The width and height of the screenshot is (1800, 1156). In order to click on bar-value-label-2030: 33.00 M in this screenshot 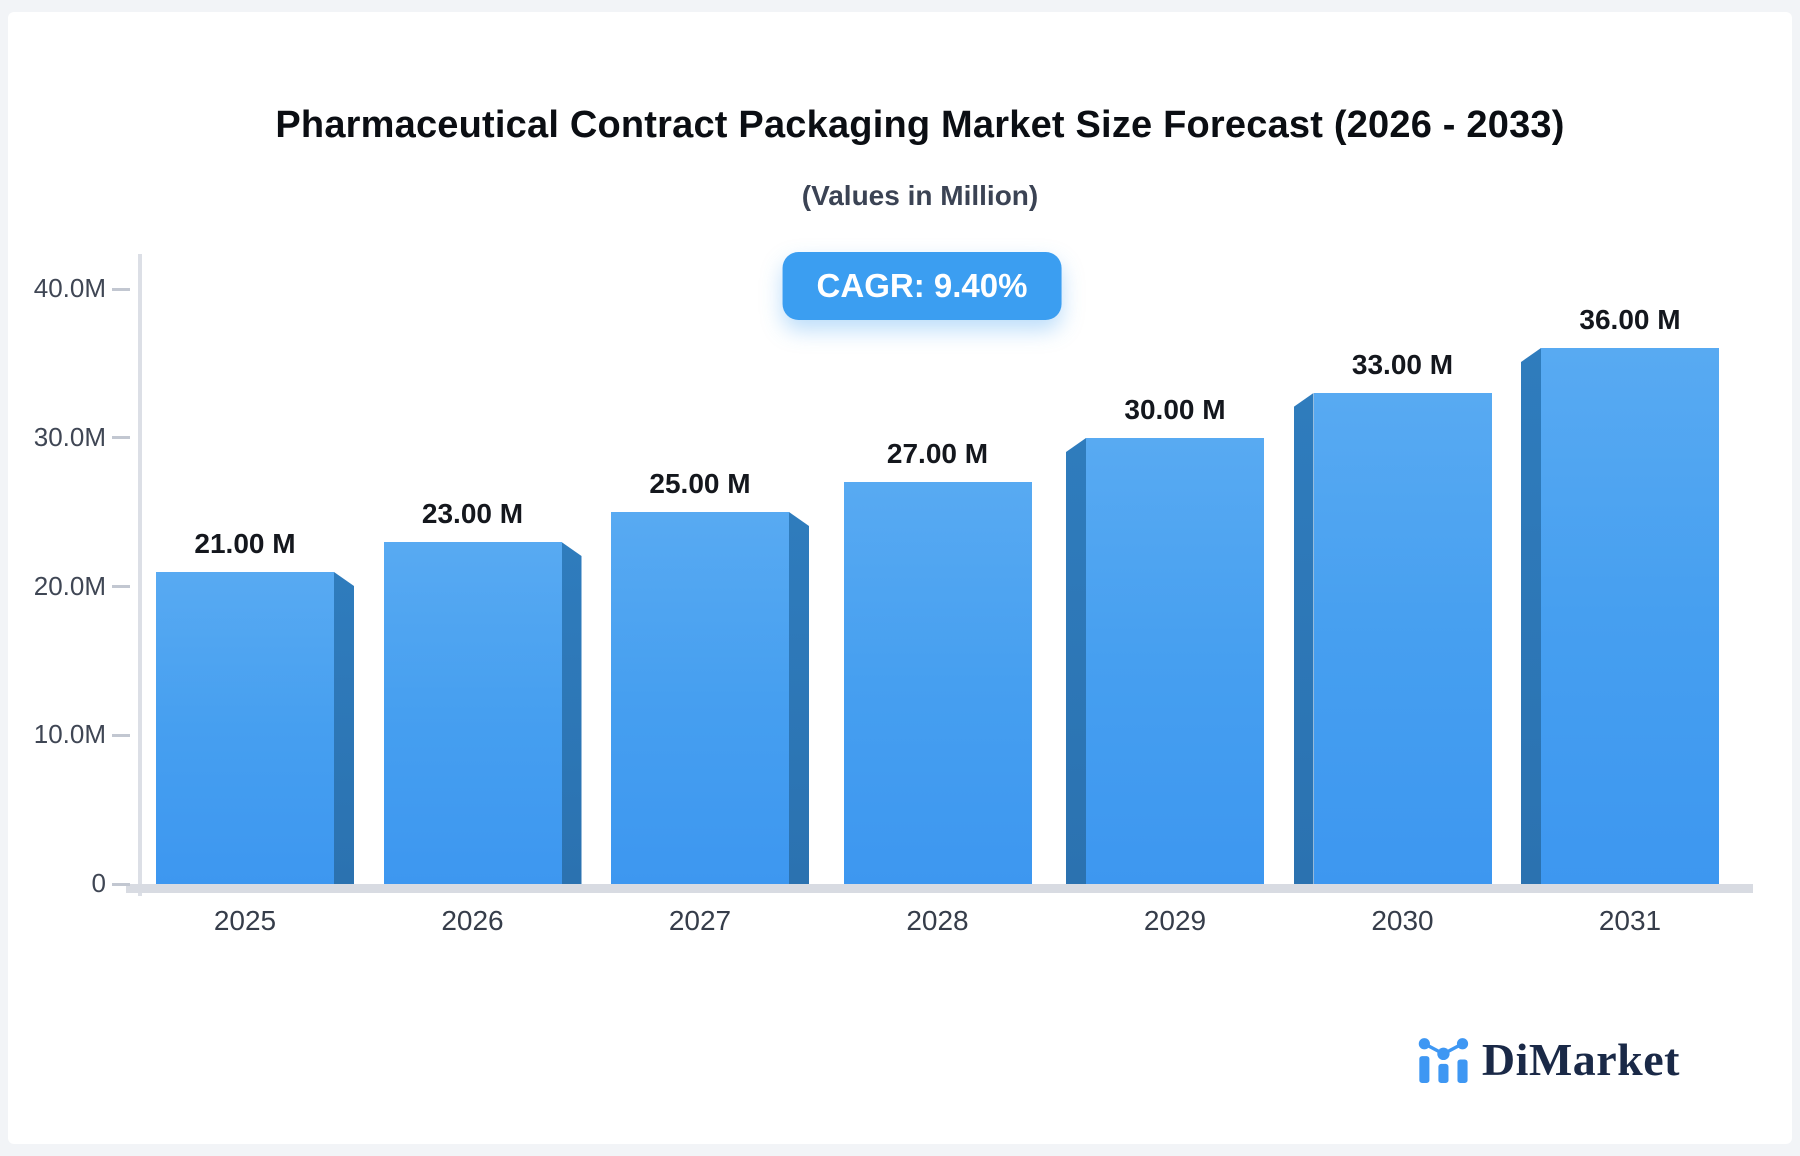, I will do `click(1402, 364)`.